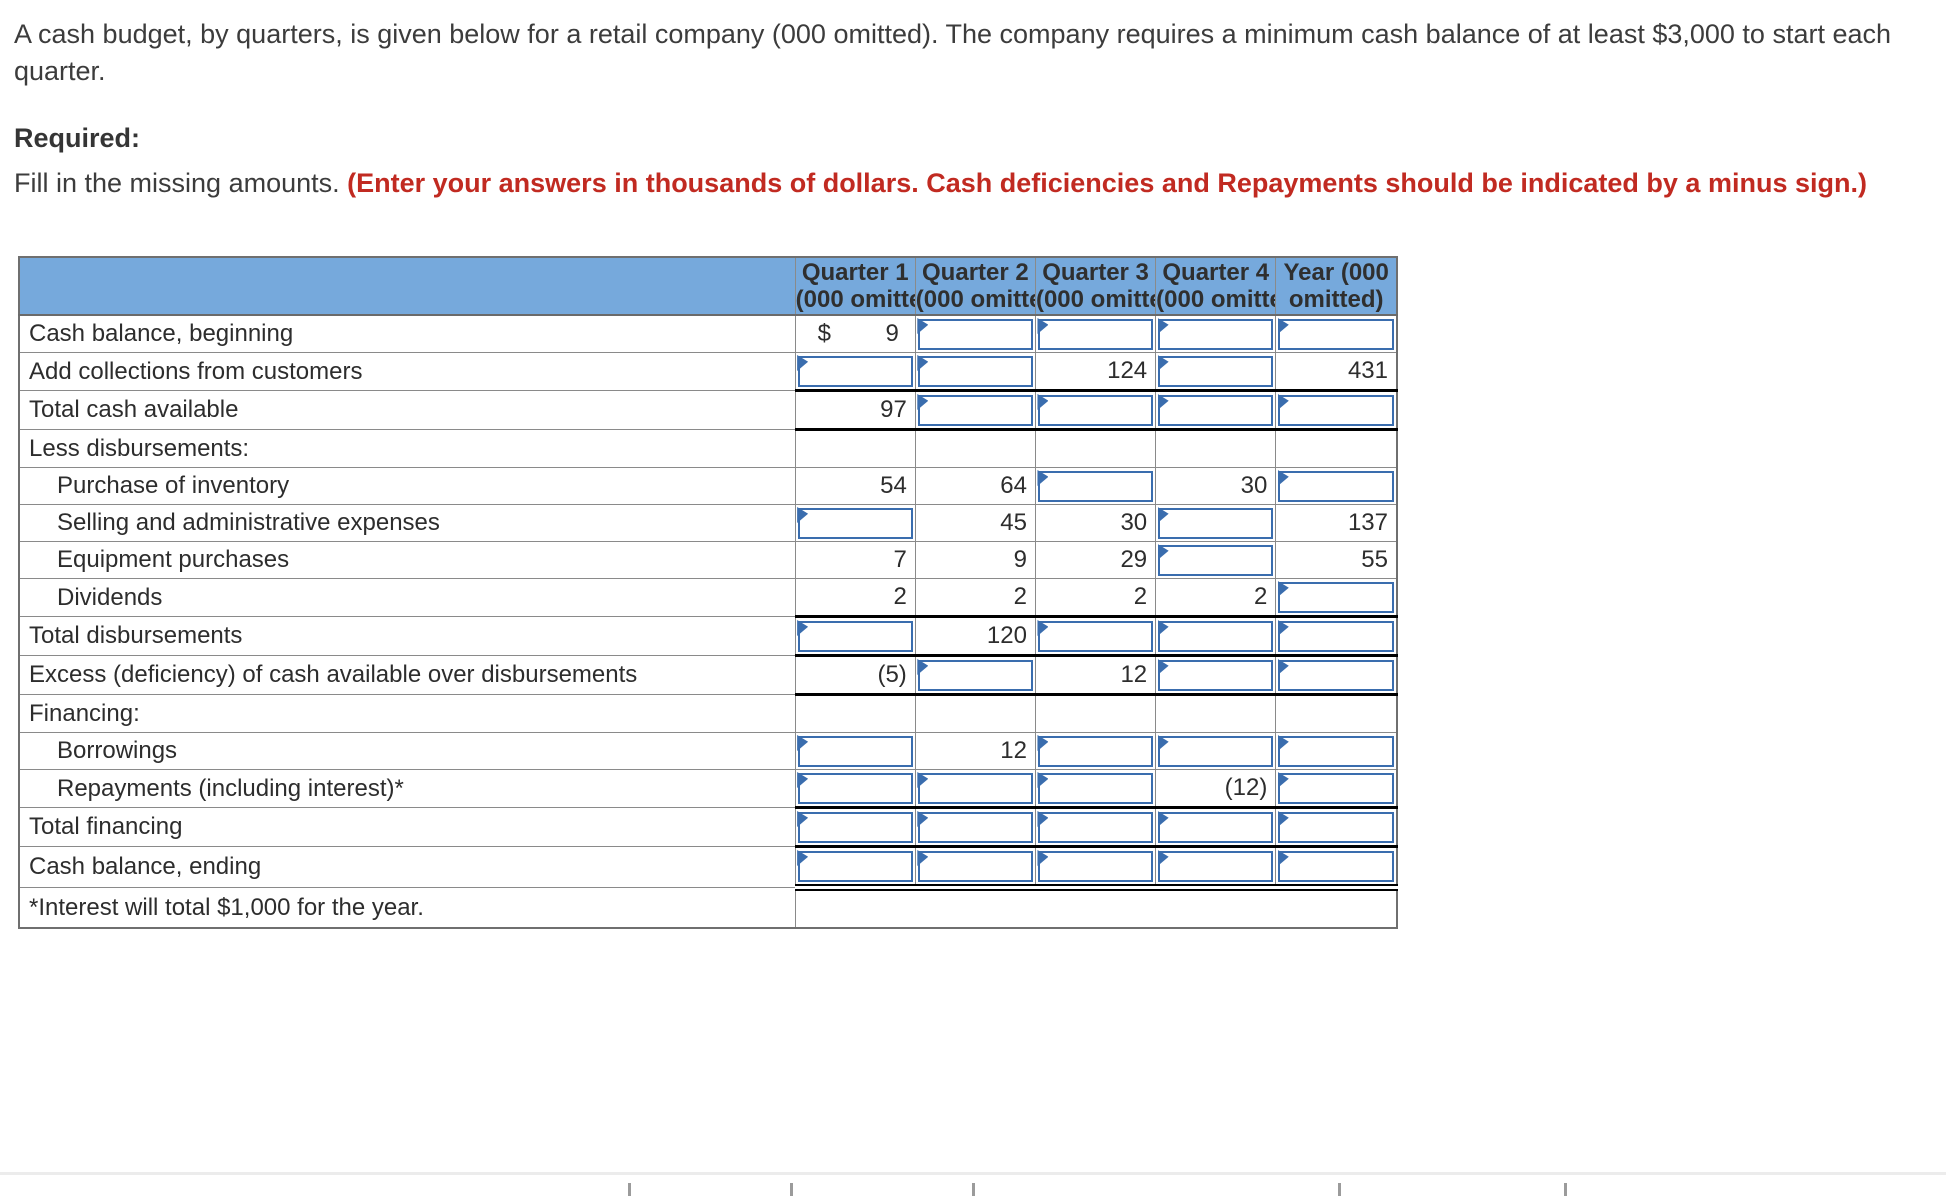  What do you see at coordinates (1095, 286) in the screenshot?
I see `column-header: Quarter 3(000 omitted)` at bounding box center [1095, 286].